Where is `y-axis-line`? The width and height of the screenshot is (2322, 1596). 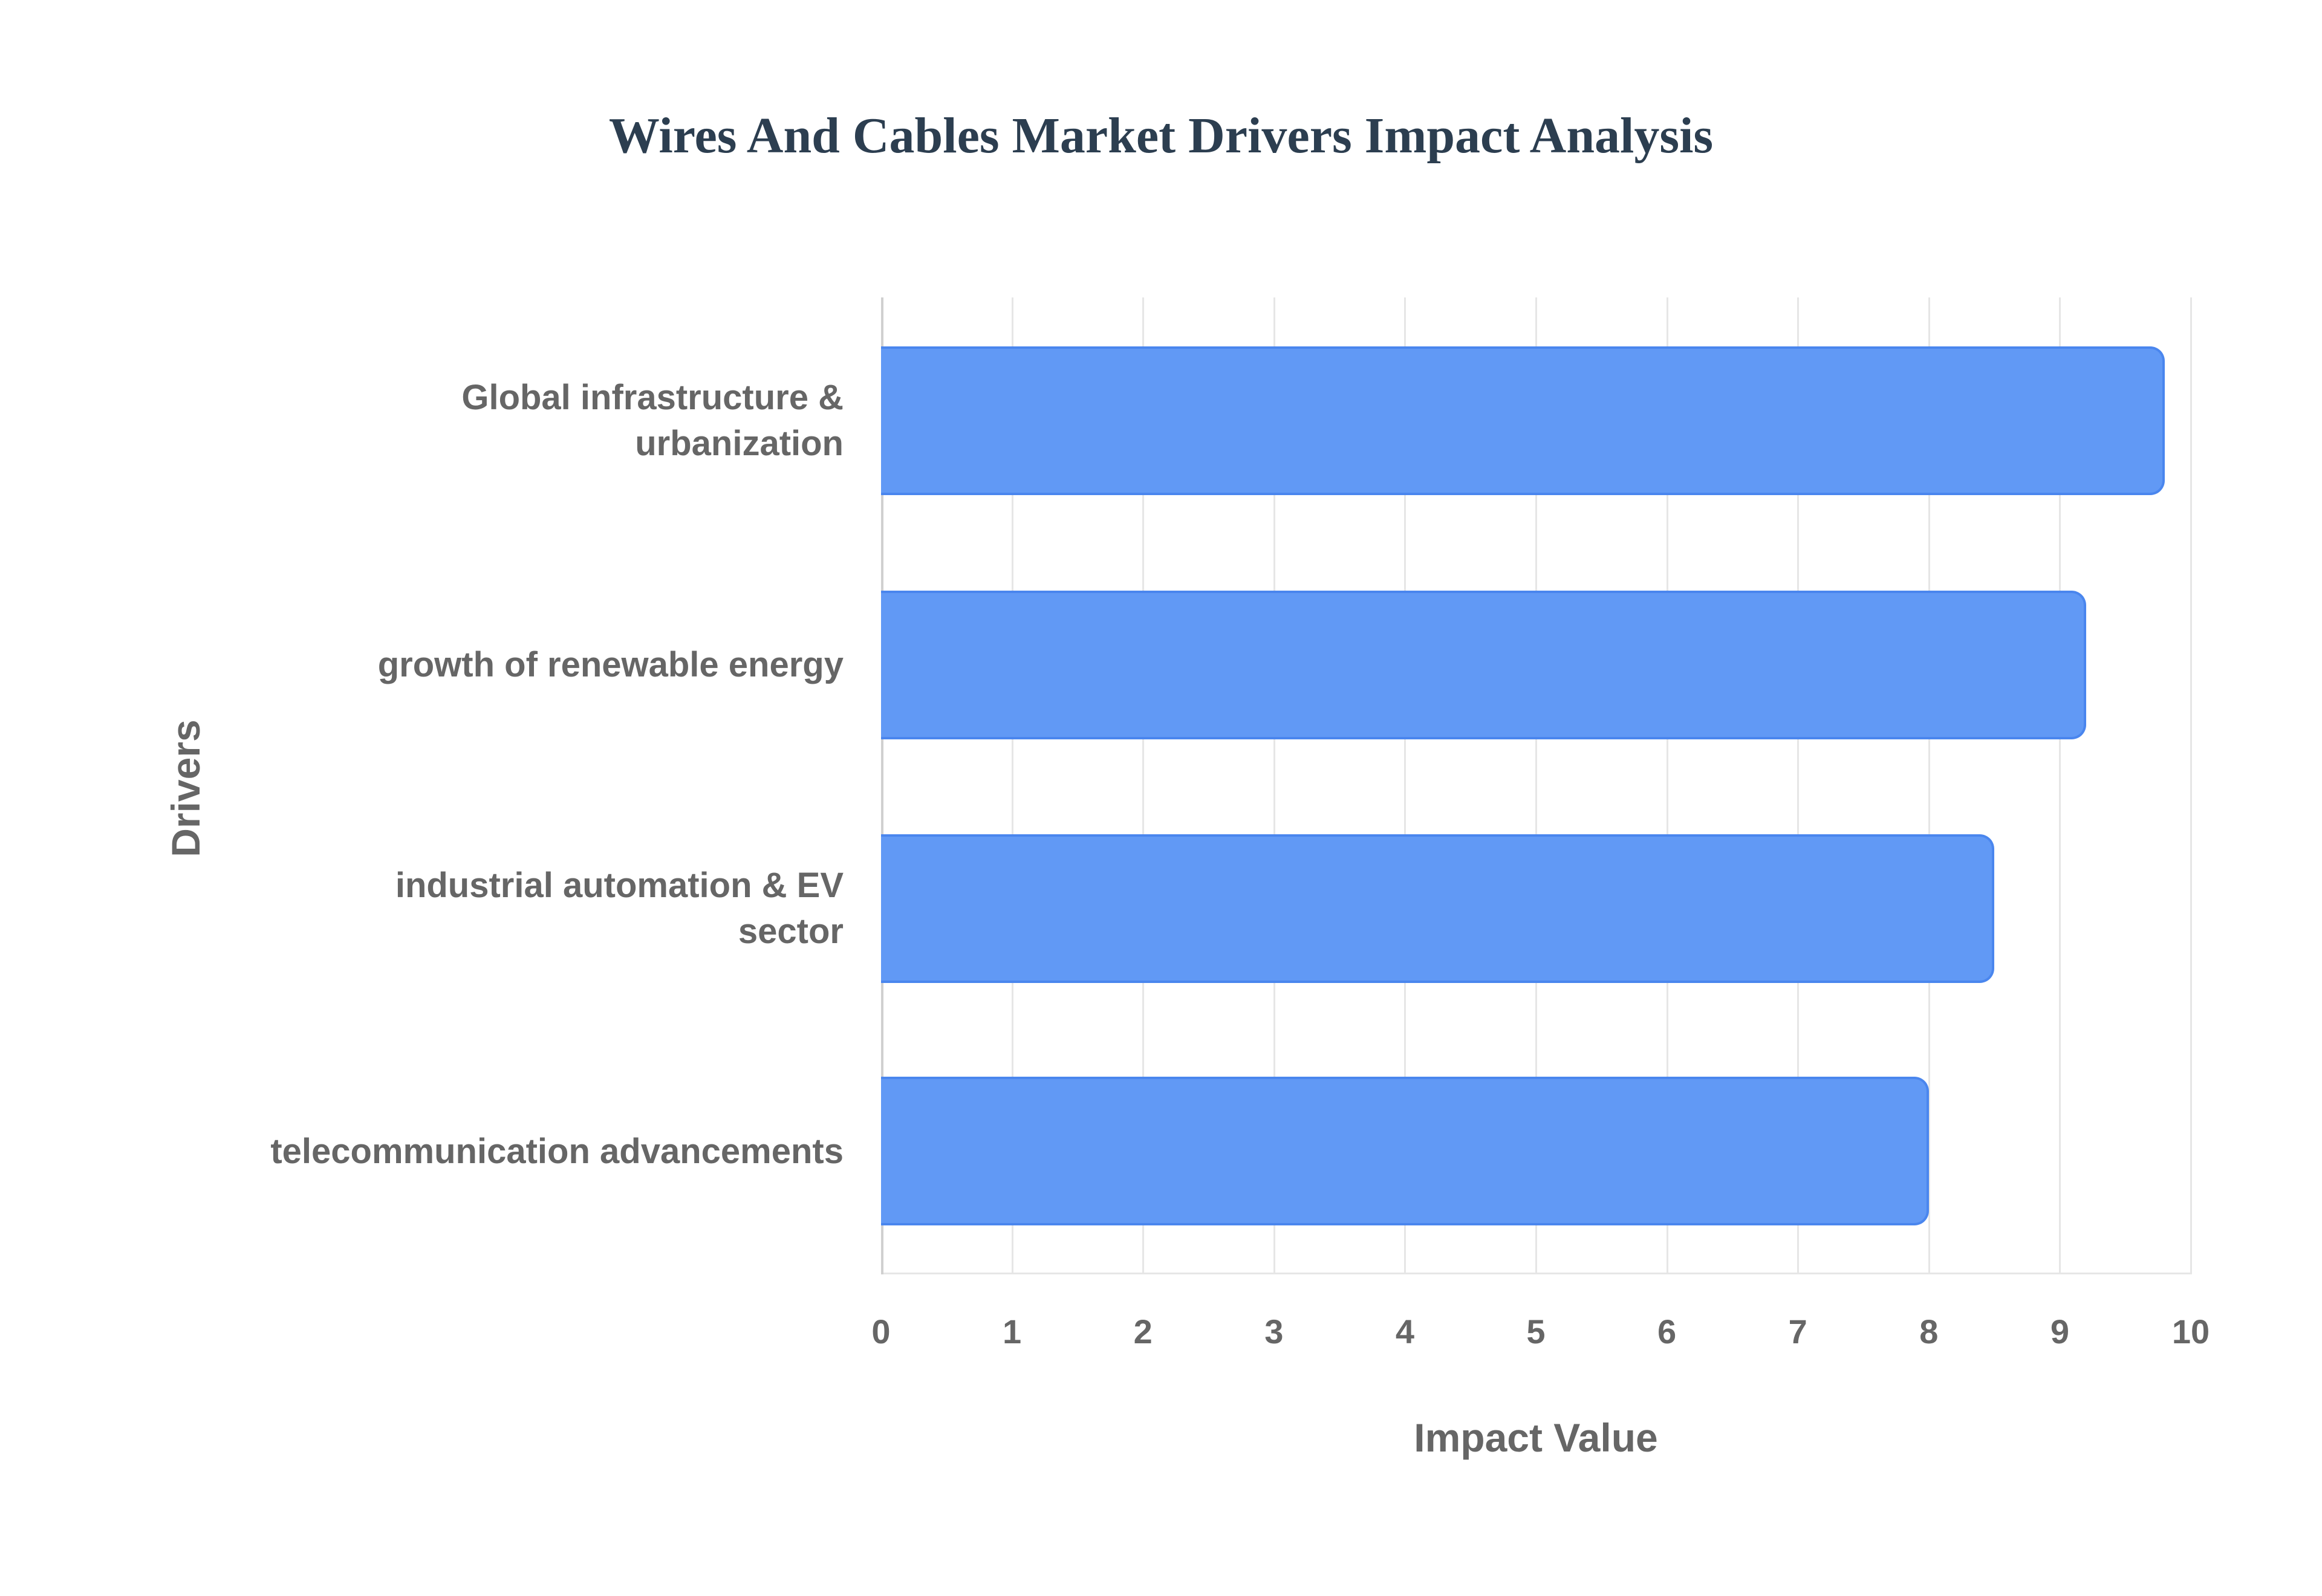
y-axis-line is located at coordinates (882, 785).